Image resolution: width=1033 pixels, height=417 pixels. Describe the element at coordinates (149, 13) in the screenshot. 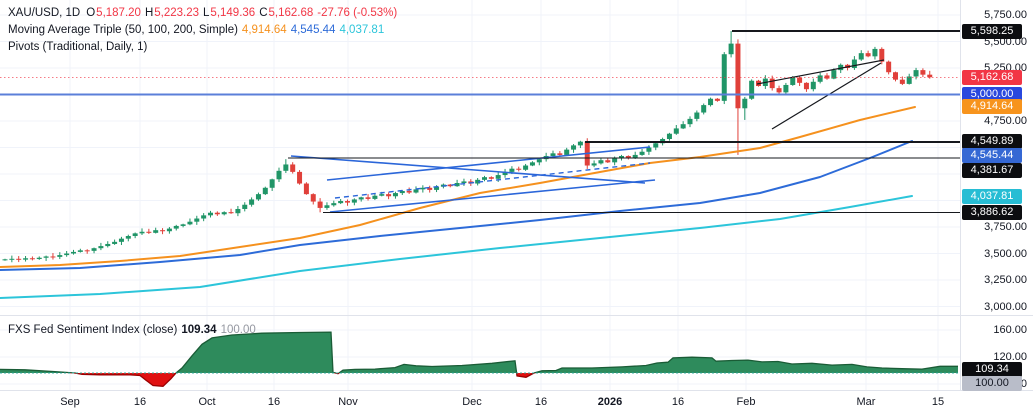

I see `high-label: H` at that location.